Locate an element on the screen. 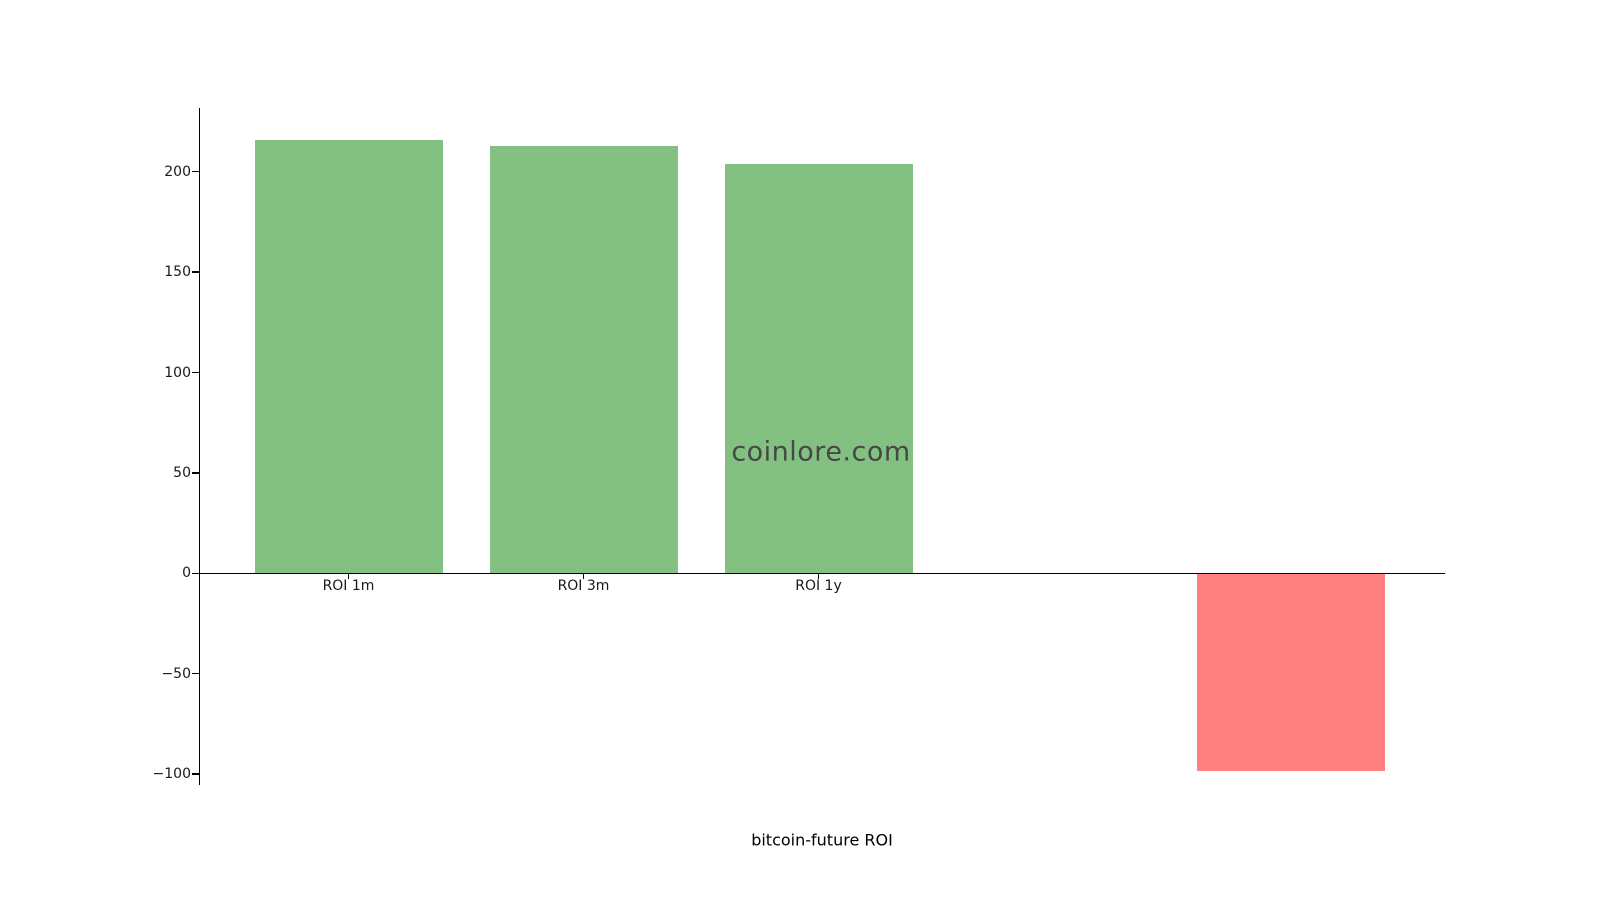 This screenshot has height=900, width=1600. y-tick-label: 0 is located at coordinates (186, 573).